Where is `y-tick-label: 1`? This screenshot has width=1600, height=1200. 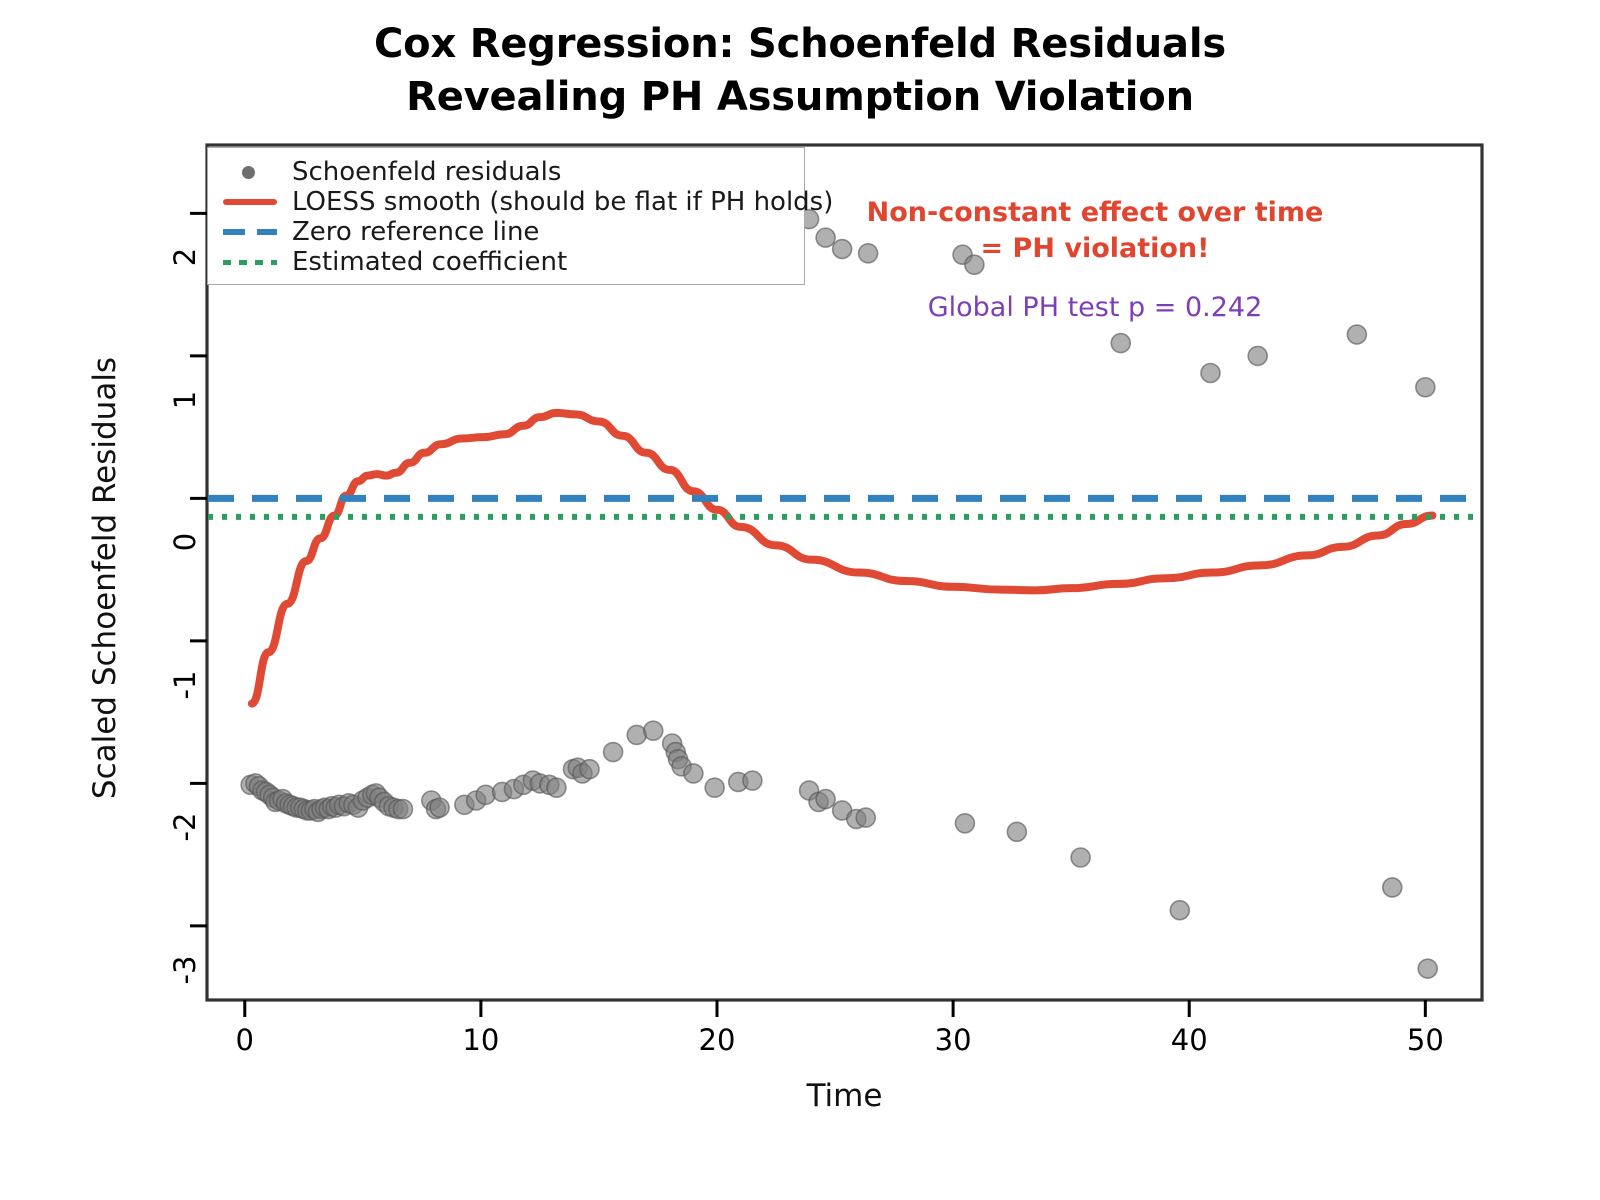
y-tick-label: 1 is located at coordinates (185, 400).